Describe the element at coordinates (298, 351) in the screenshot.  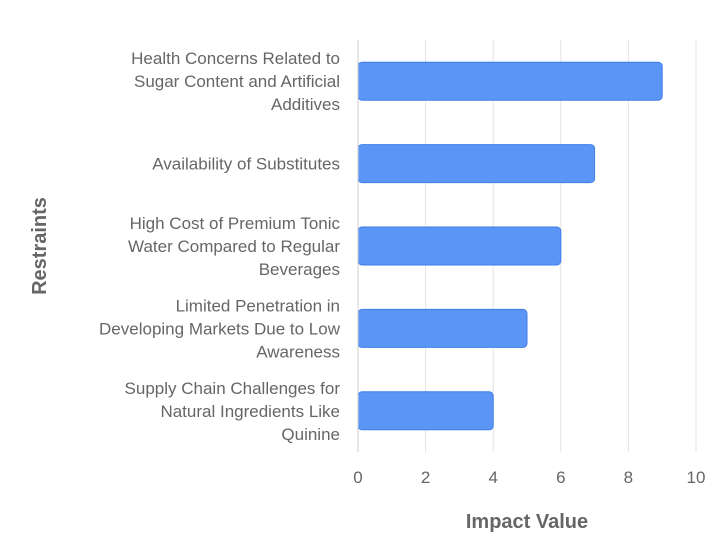
I see `category-label-line: Awareness` at that location.